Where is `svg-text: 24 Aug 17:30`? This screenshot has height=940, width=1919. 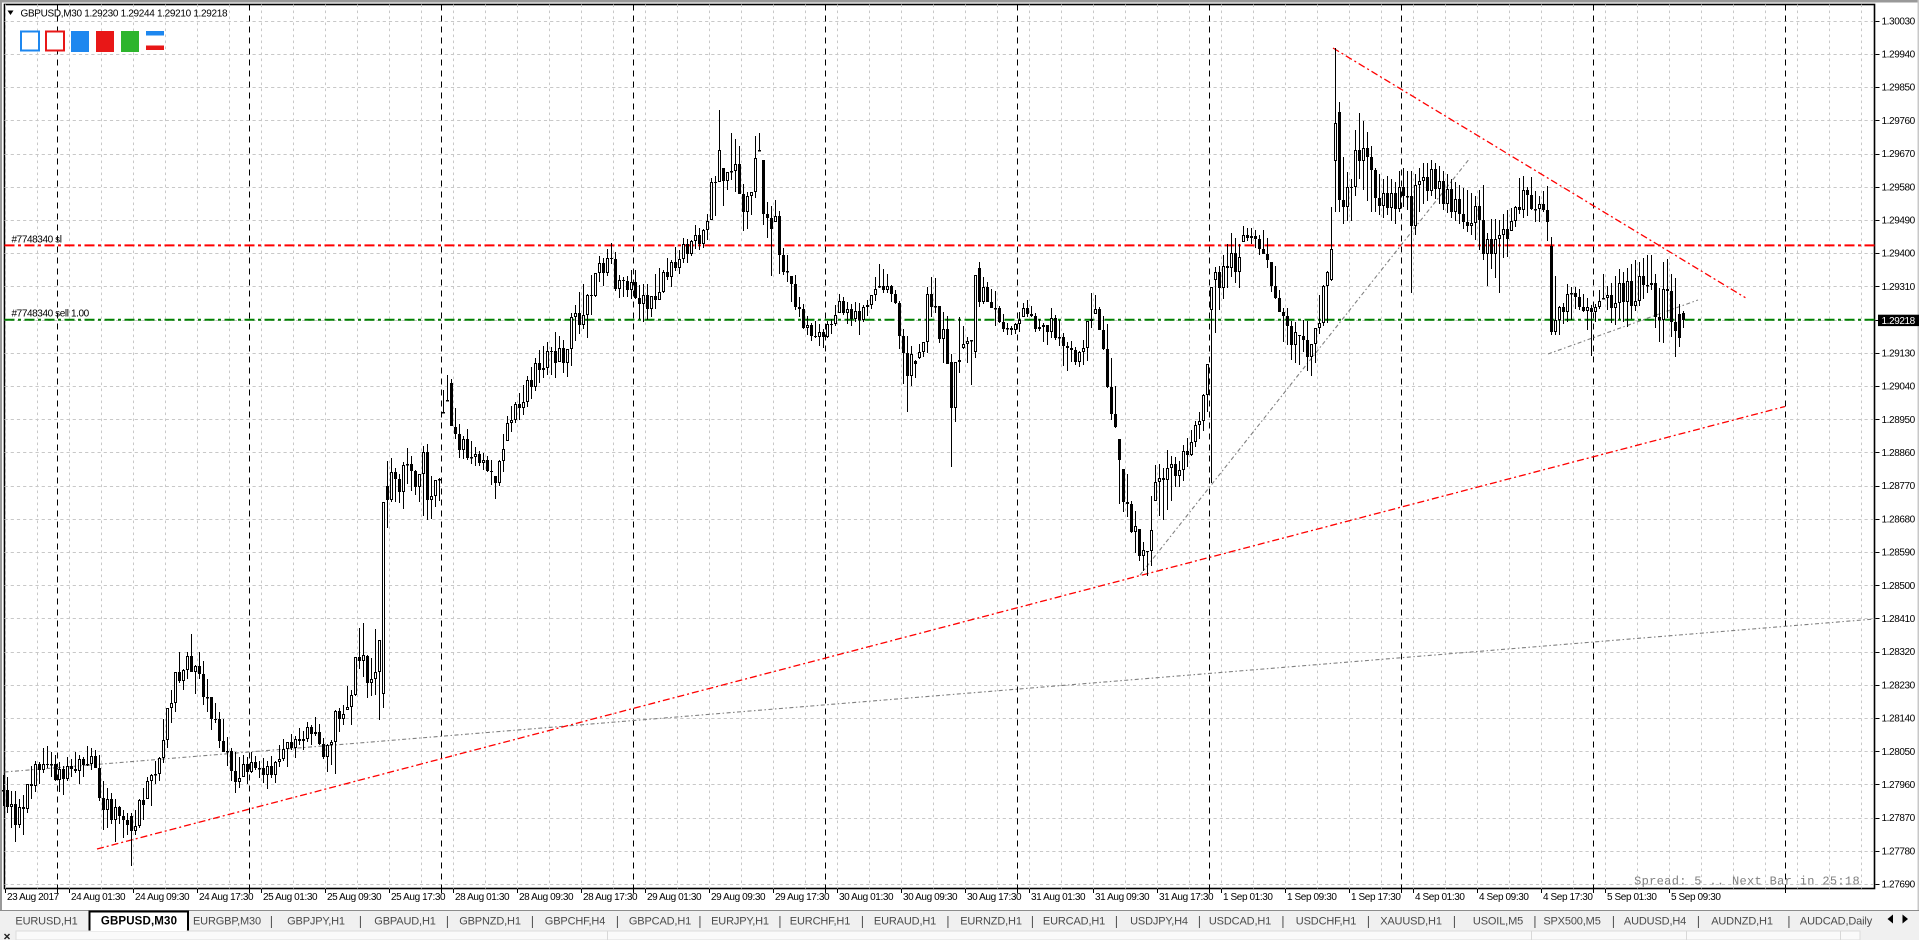
svg-text: 24 Aug 17:30 is located at coordinates (226, 897).